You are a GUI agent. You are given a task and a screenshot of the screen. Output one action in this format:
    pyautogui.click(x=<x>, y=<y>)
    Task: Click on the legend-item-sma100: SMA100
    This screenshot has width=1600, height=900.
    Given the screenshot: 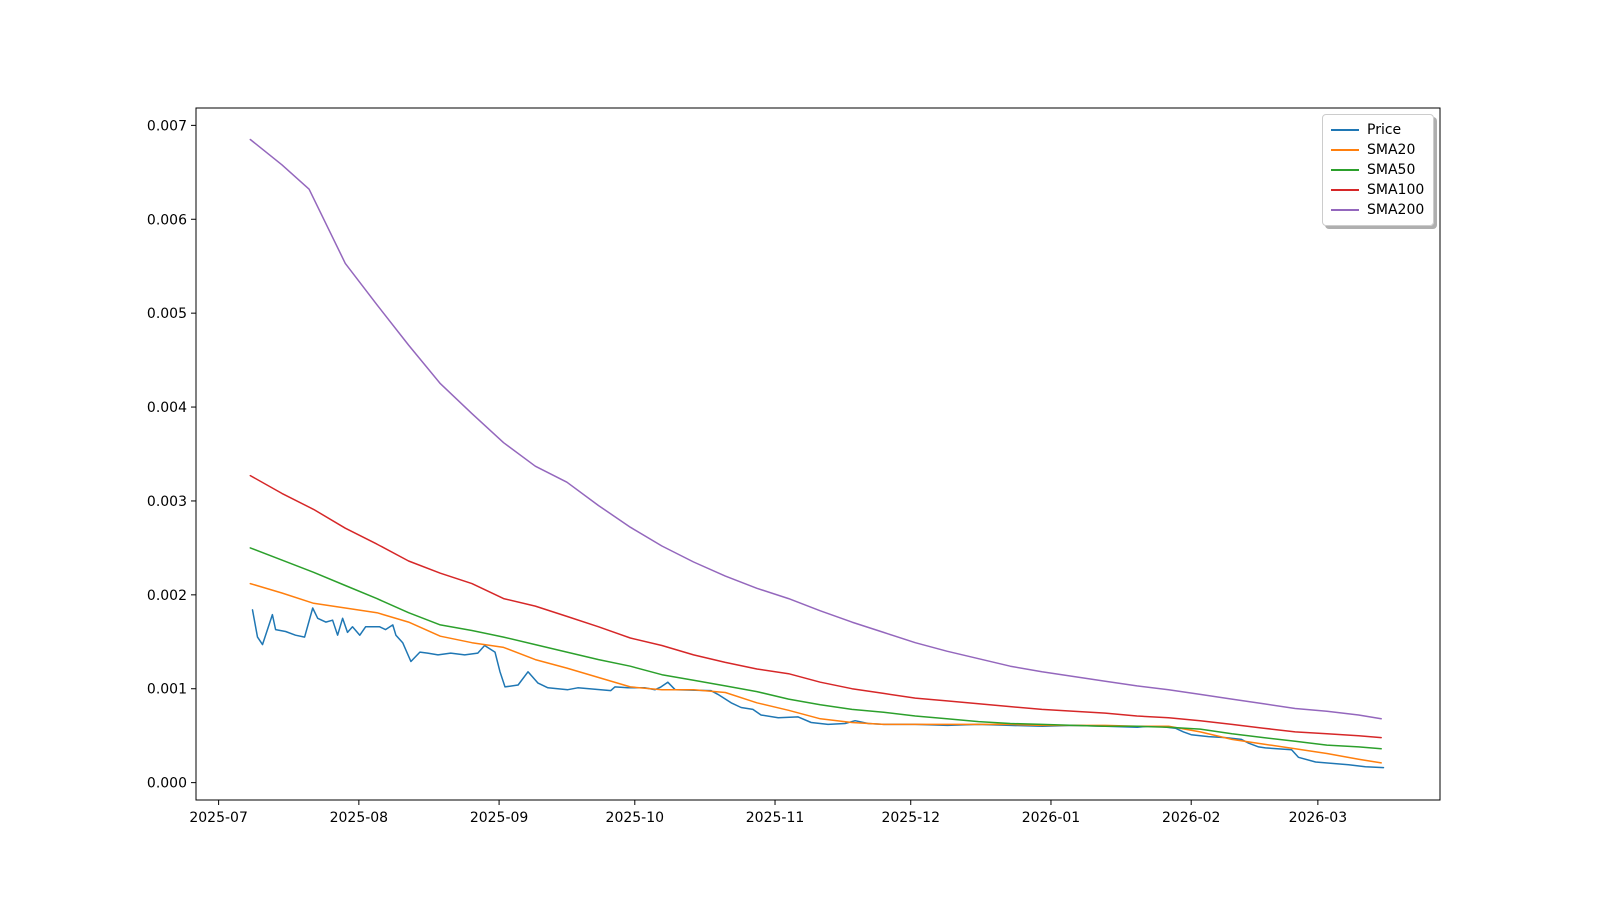 What is the action you would take?
    pyautogui.click(x=1378, y=190)
    